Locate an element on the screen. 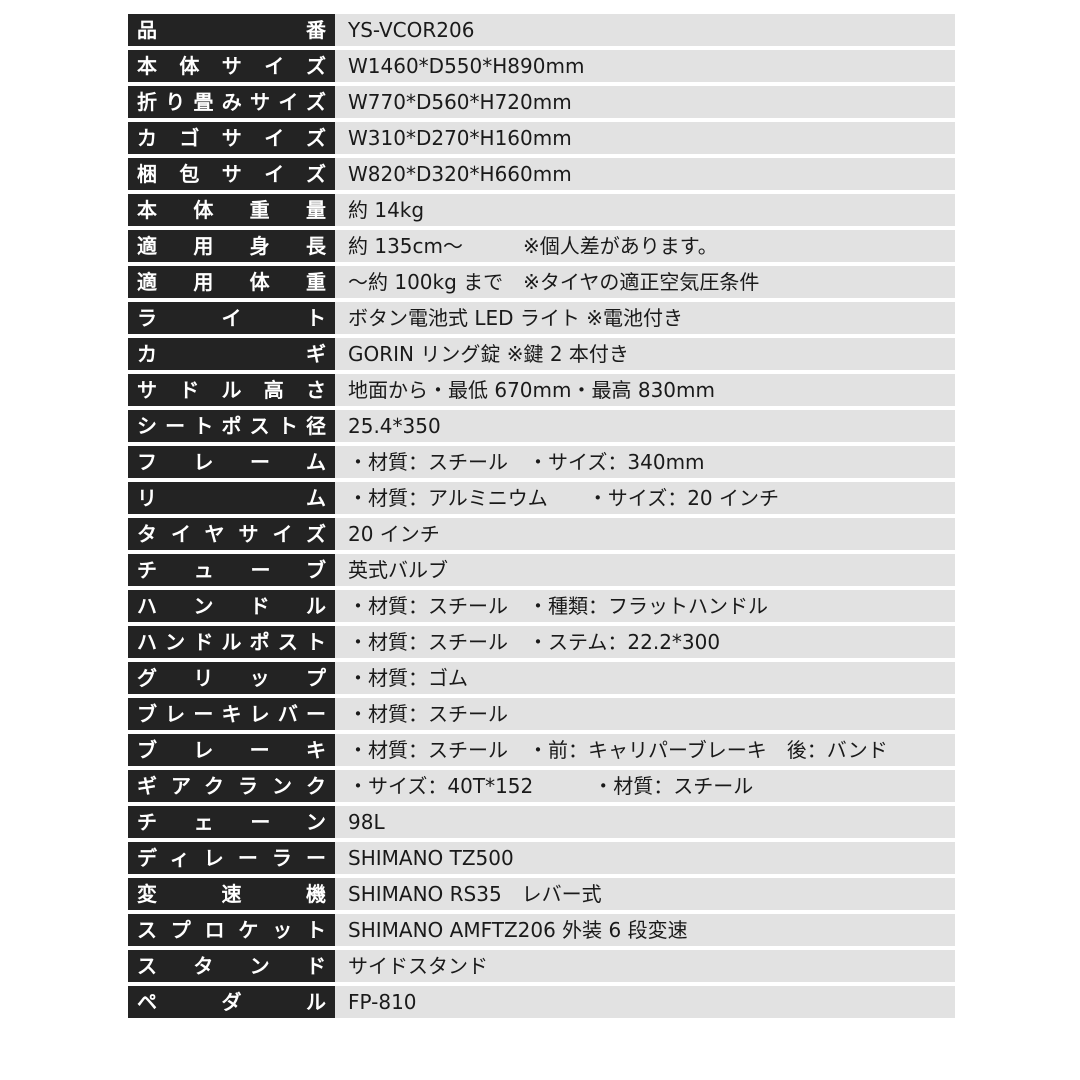  spec-label-cell: シートポスト径 is located at coordinates (231, 426).